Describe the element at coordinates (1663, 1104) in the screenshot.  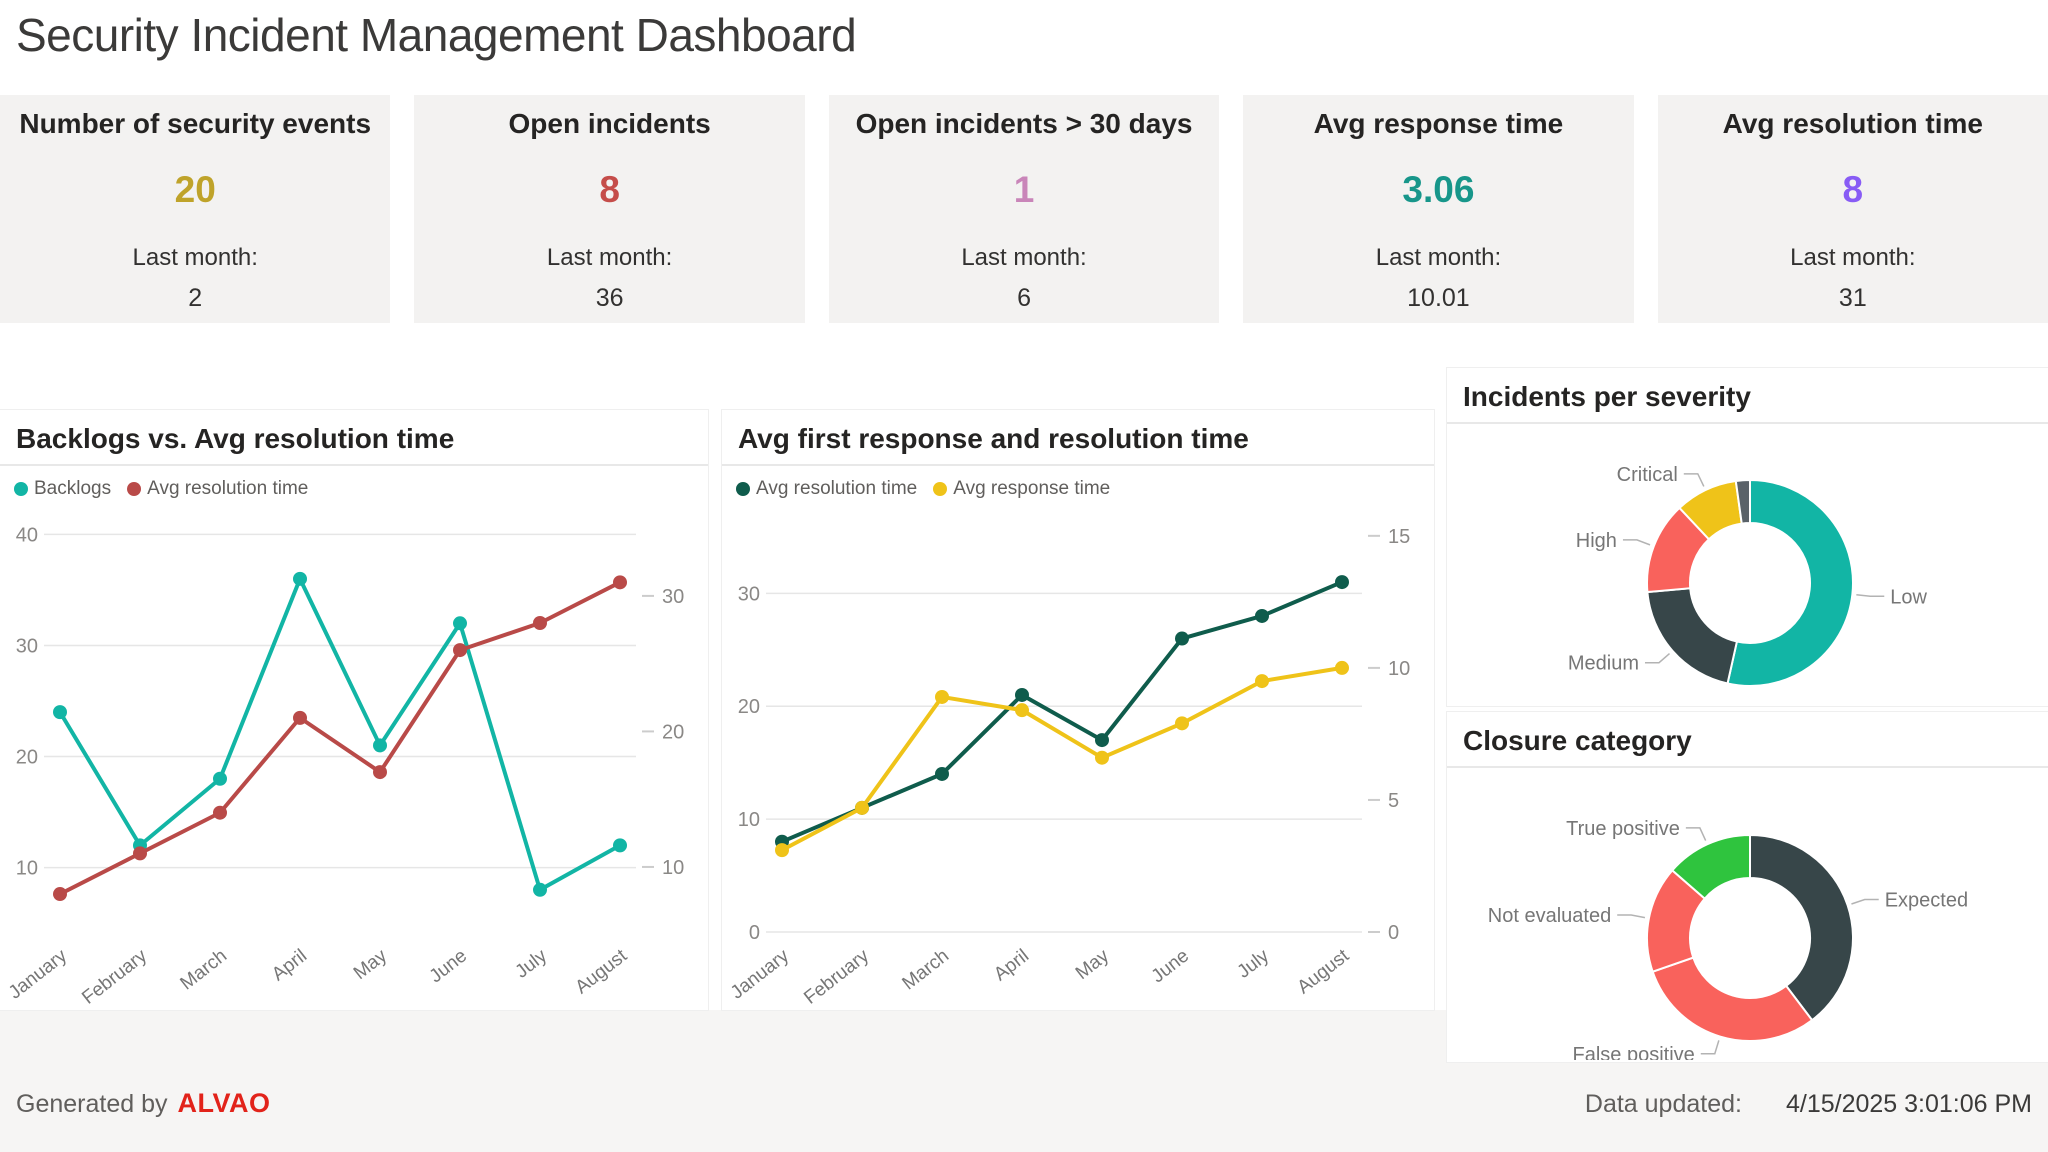
I see `data-updated-label: Data updated:` at that location.